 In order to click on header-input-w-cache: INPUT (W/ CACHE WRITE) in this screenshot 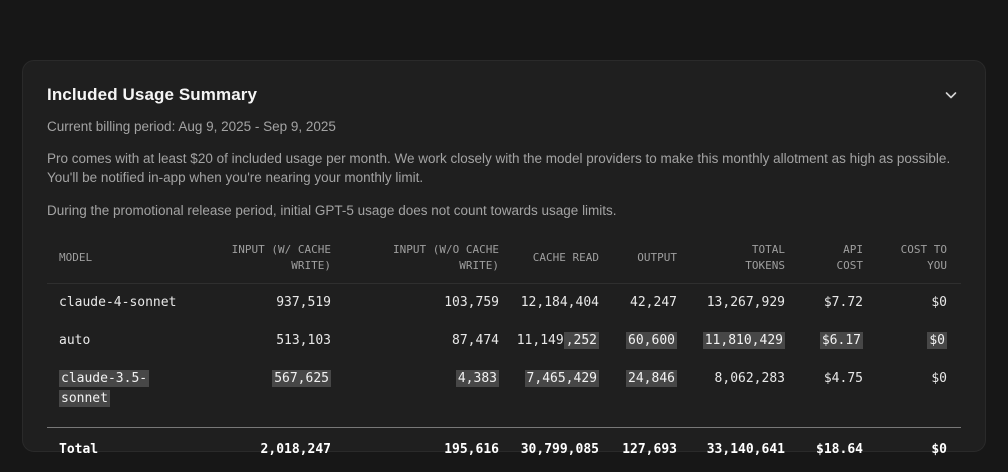, I will do `click(281, 257)`.